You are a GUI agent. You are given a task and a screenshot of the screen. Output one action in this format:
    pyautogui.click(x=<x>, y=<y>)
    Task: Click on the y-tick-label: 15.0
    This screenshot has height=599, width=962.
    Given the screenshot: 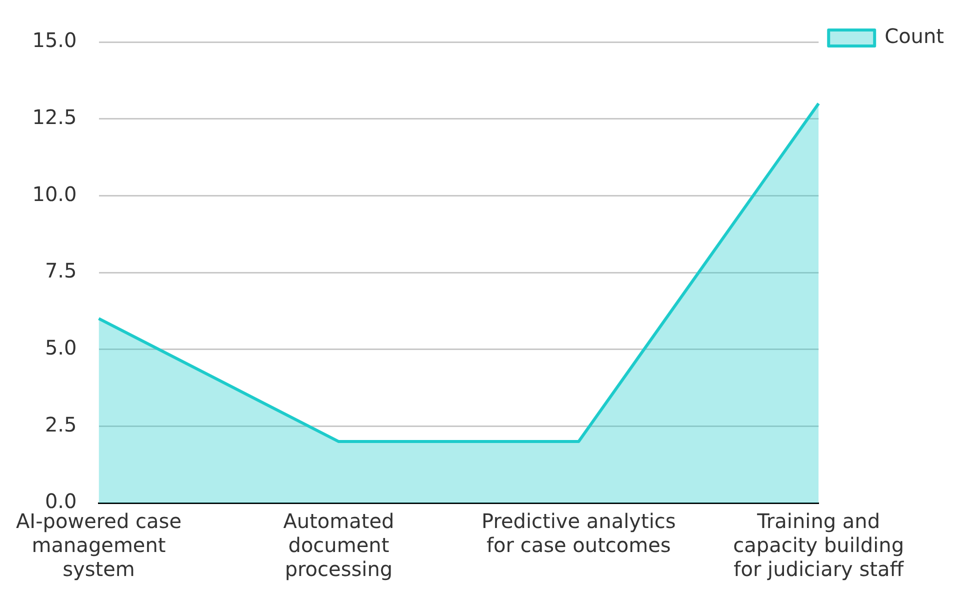 What is the action you would take?
    pyautogui.click(x=54, y=40)
    